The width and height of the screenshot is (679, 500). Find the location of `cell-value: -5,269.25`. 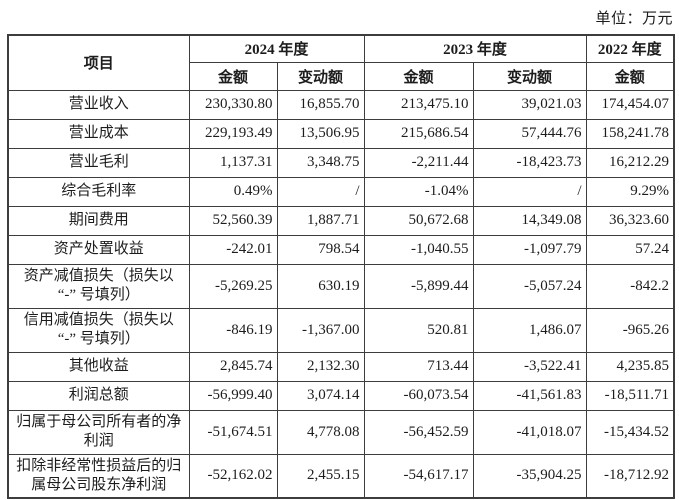

cell-value: -5,269.25 is located at coordinates (233, 286).